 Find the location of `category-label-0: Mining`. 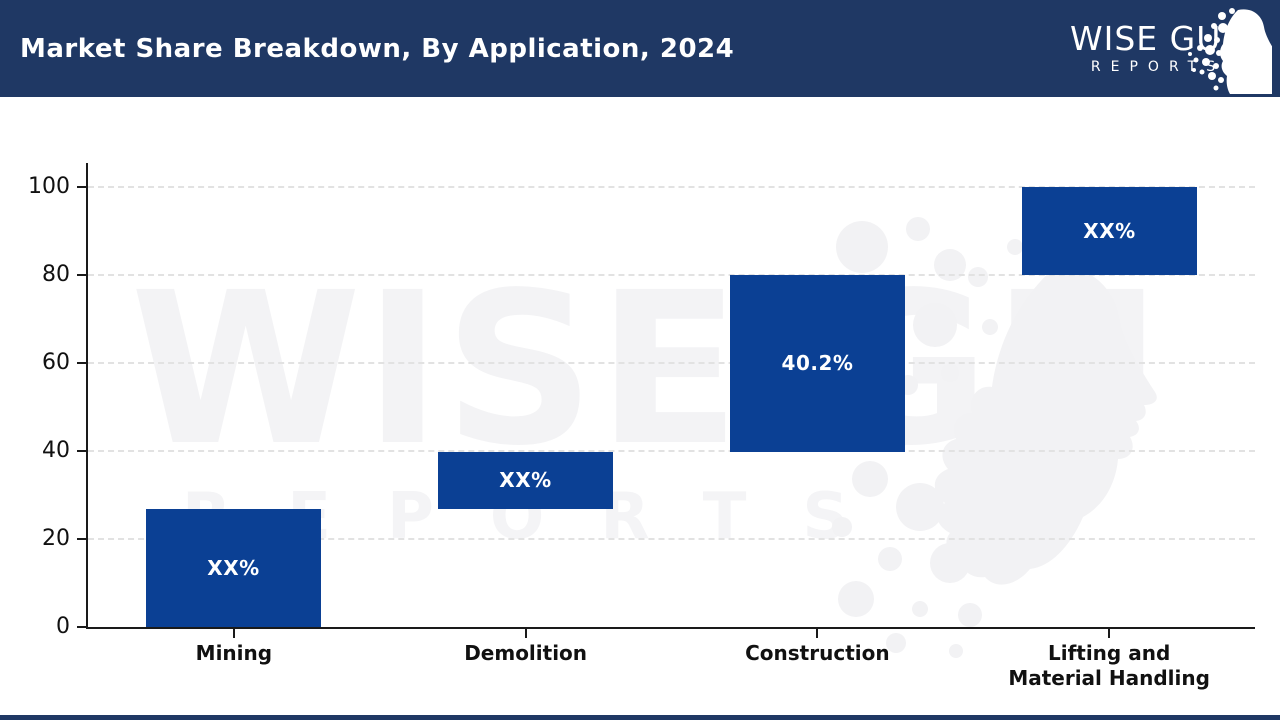

category-label-0: Mining is located at coordinates (234, 653).